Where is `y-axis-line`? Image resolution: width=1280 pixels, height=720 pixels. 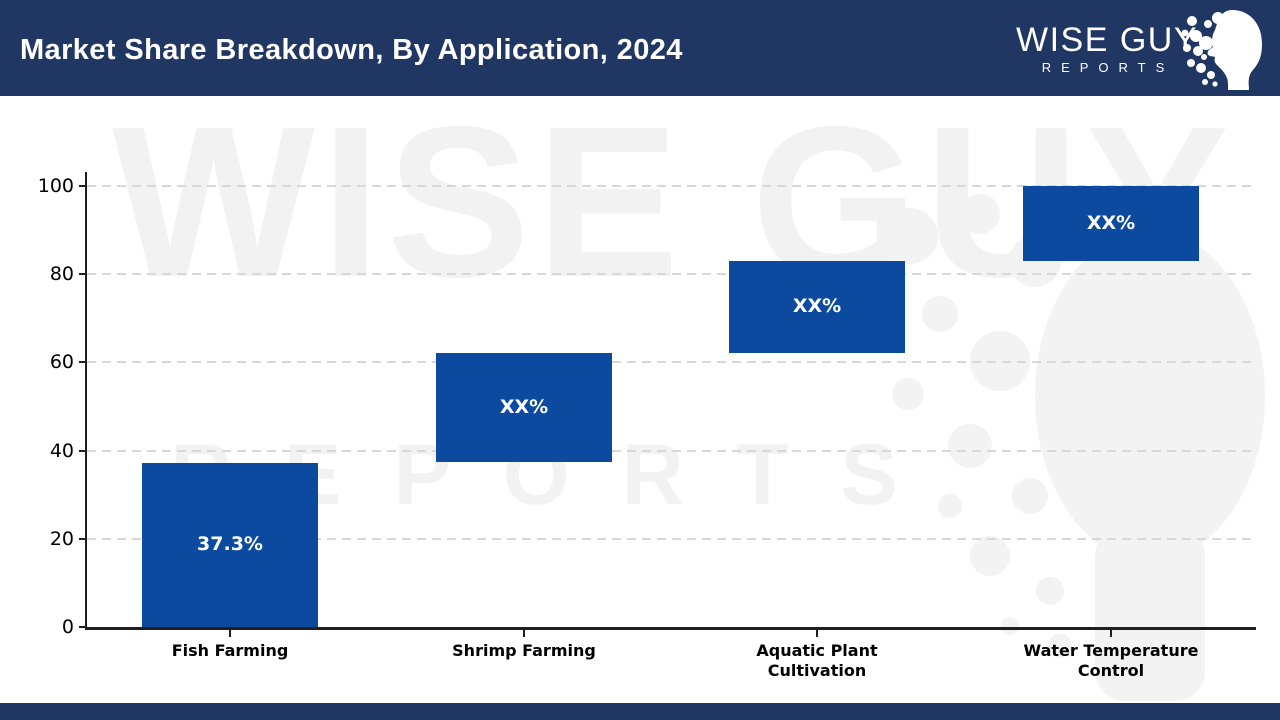
y-axis-line is located at coordinates (86, 401).